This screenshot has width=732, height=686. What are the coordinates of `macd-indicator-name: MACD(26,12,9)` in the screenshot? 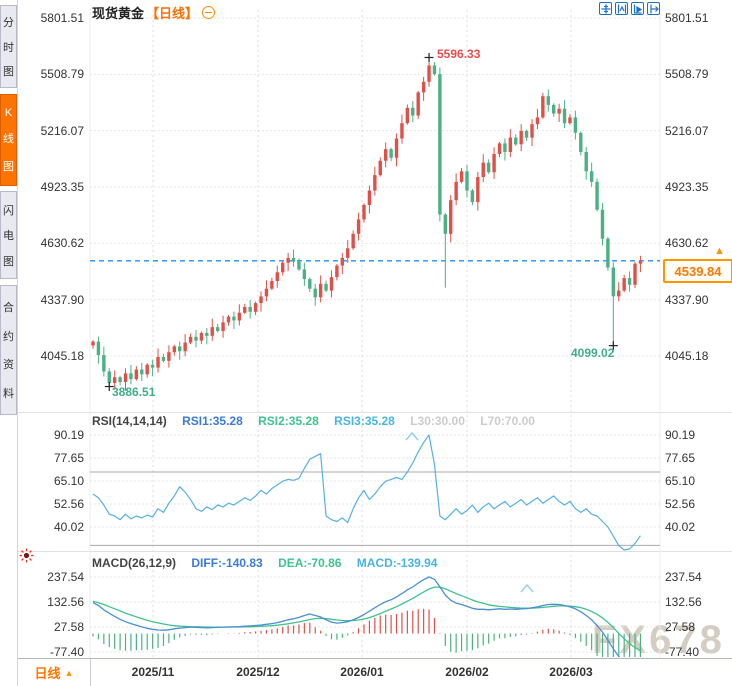 It's located at (134, 563).